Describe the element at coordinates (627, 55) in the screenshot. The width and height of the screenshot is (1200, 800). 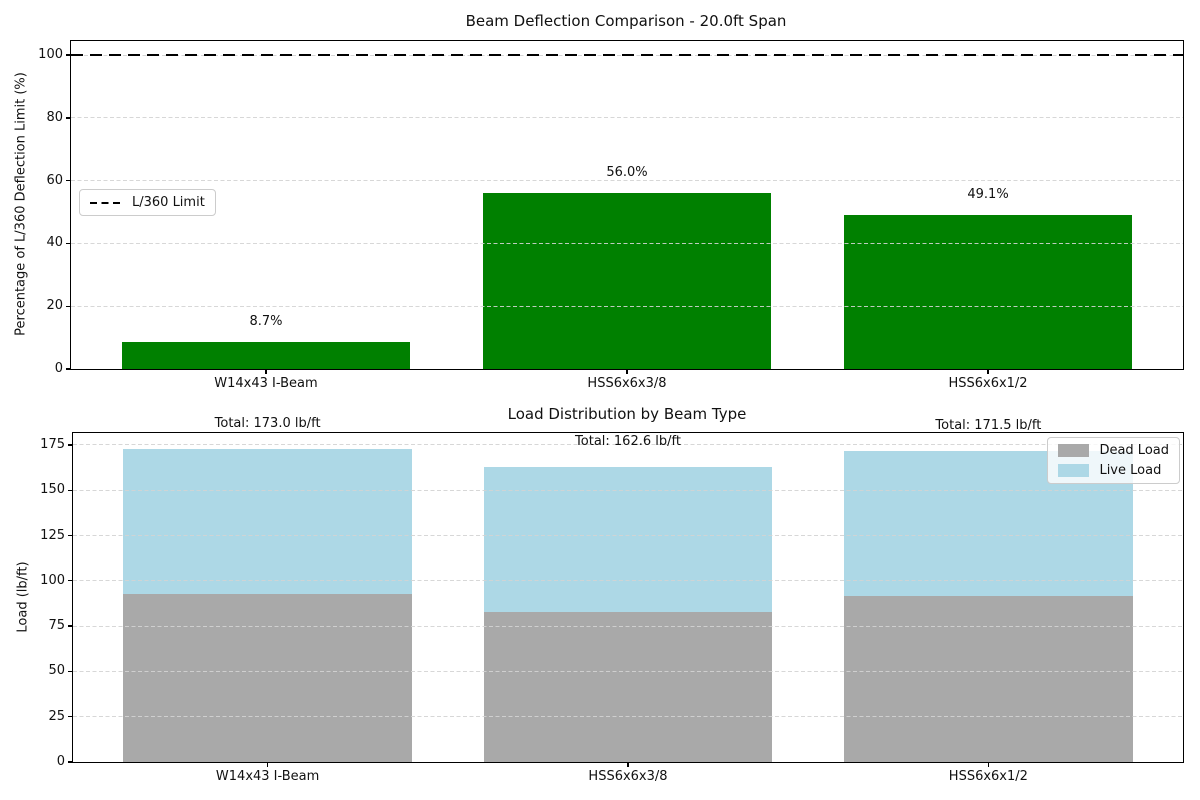
I see `l360-limit-line` at that location.